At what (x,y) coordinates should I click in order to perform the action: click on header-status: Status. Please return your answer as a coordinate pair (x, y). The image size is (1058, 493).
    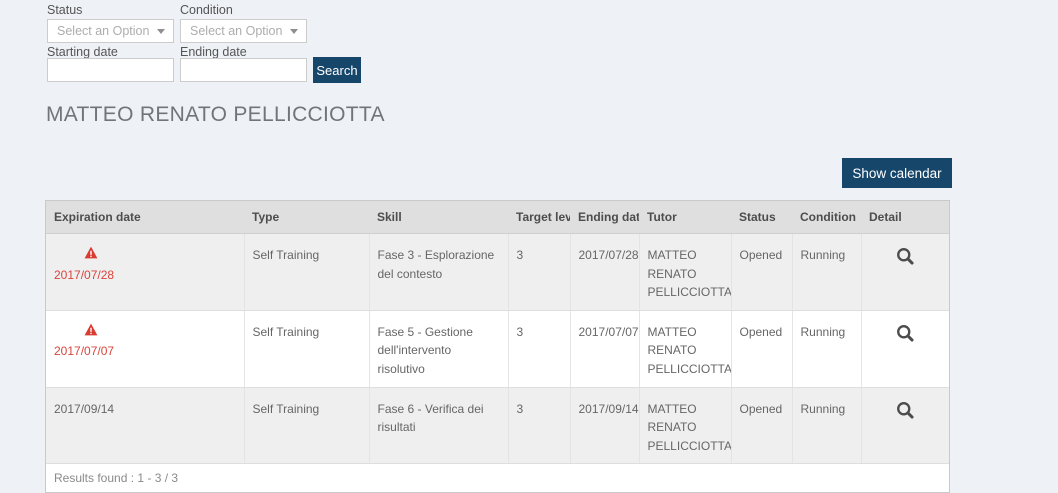
    Looking at the image, I should click on (761, 217).